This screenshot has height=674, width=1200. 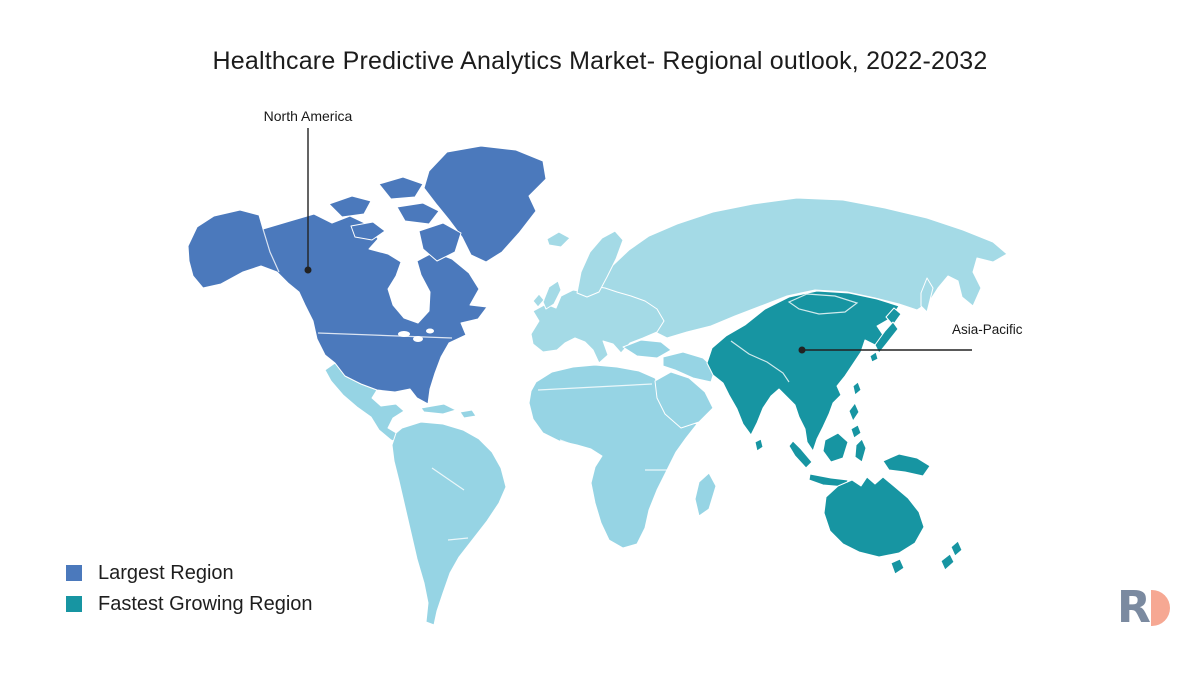 What do you see at coordinates (987, 329) in the screenshot?
I see `asia-pacific-label: Asia-Pacific` at bounding box center [987, 329].